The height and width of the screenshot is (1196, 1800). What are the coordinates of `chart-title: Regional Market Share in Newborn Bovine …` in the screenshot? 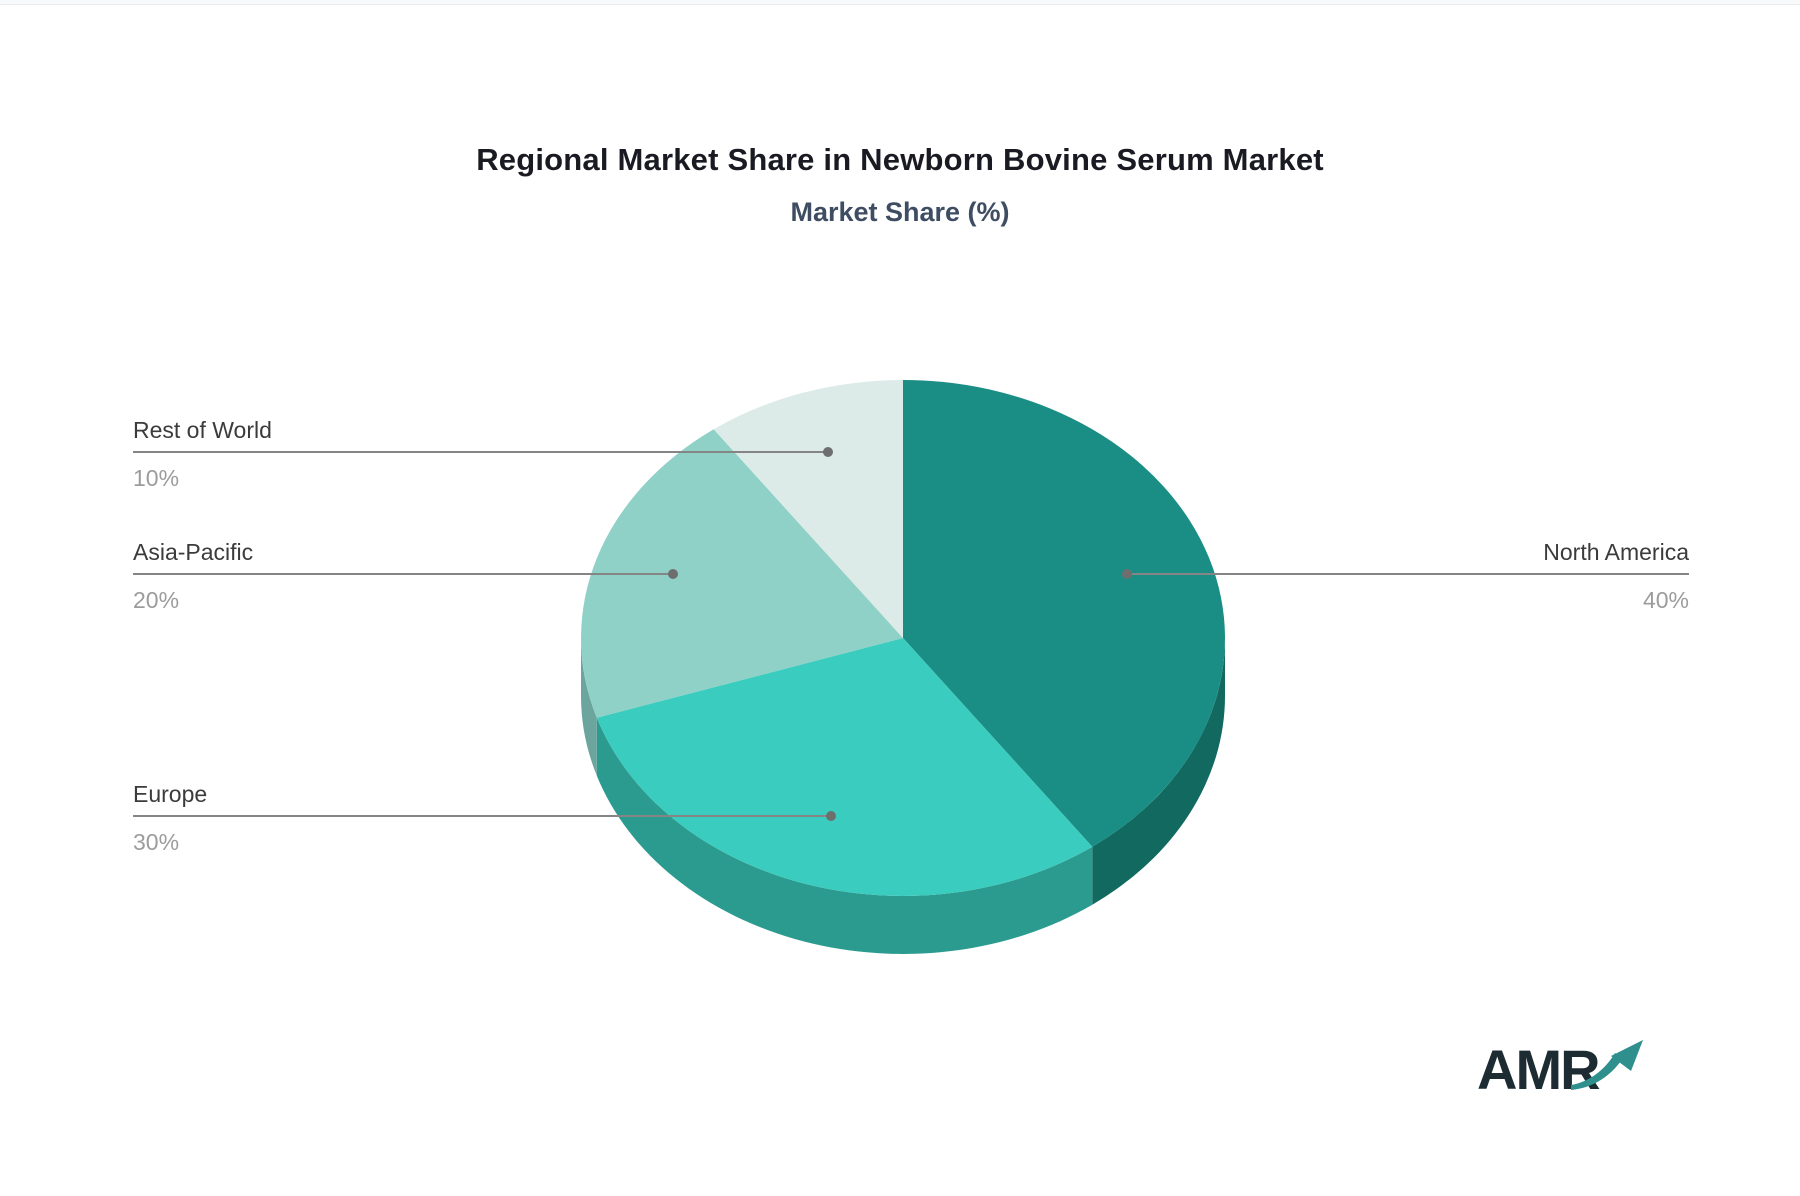 It's located at (900, 159).